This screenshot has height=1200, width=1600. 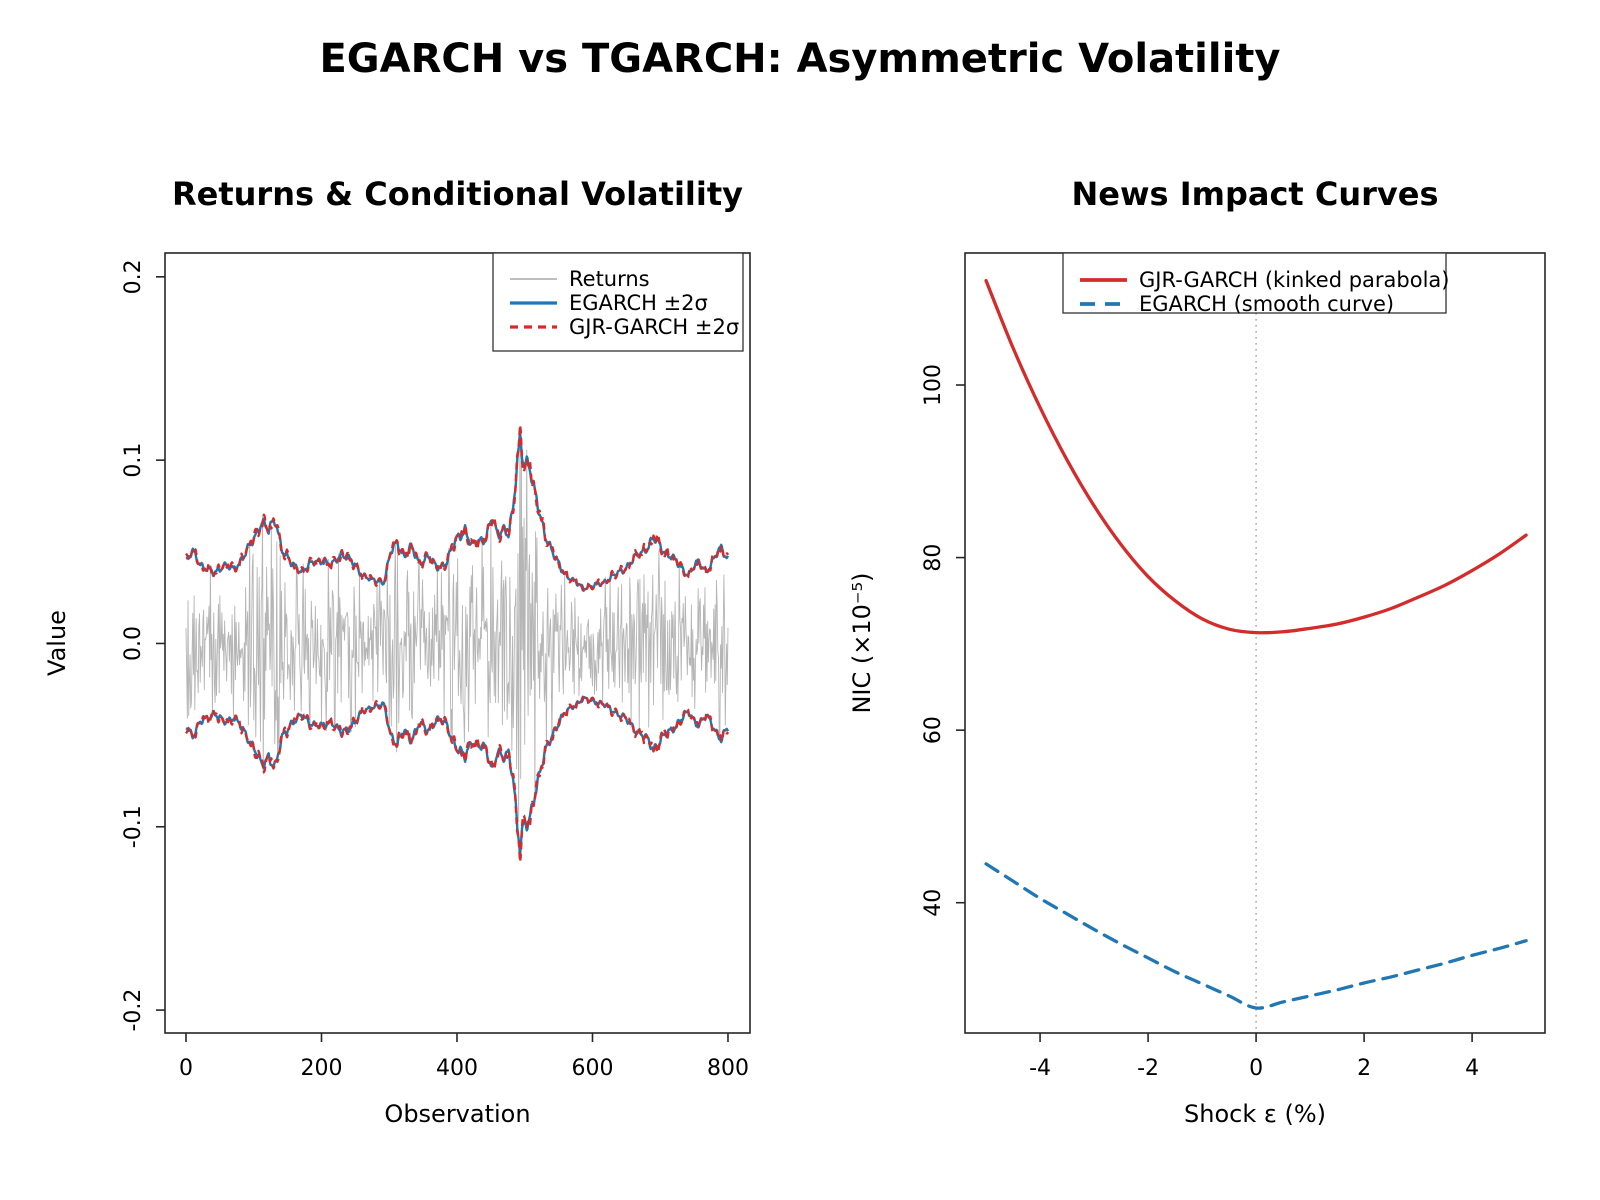 I want to click on main-title: EGARCH vs TGARCH: Asymmetric Volatility, so click(x=800, y=59).